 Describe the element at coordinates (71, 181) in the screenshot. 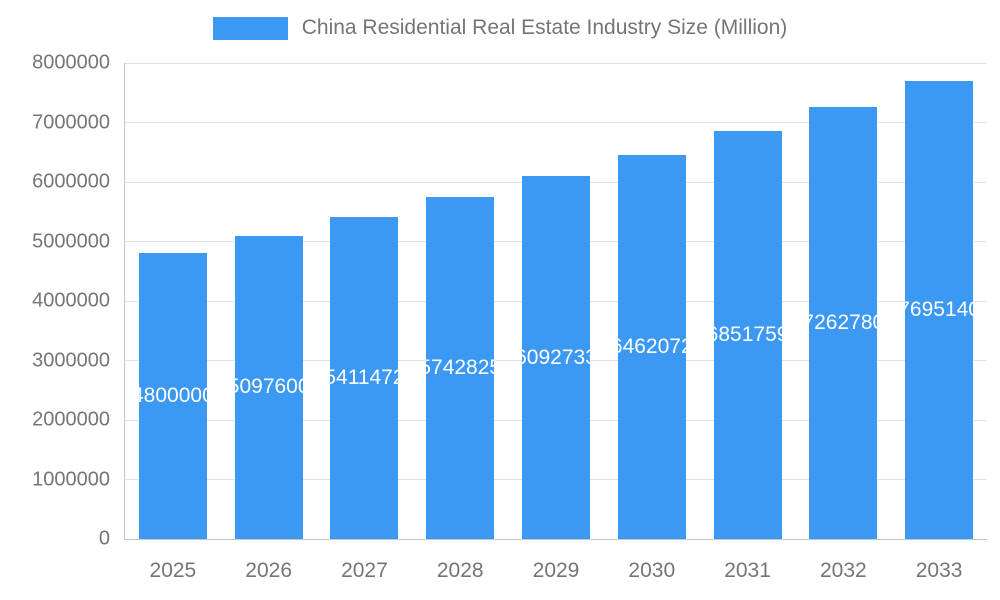

I see `y-axis-tick-label: 6000000` at that location.